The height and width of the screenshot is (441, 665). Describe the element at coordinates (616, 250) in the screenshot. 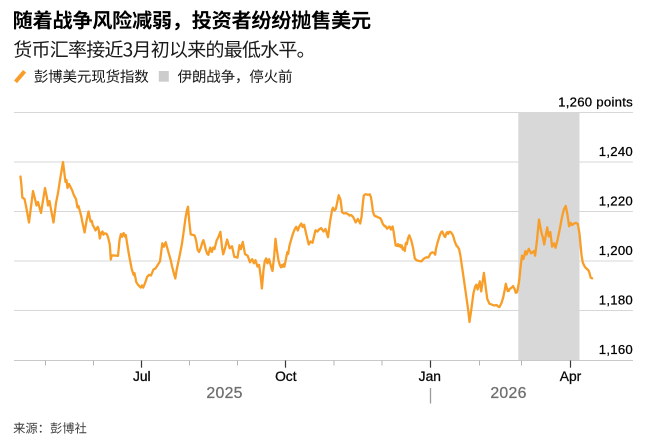

I see `svg-text: 1,200` at that location.